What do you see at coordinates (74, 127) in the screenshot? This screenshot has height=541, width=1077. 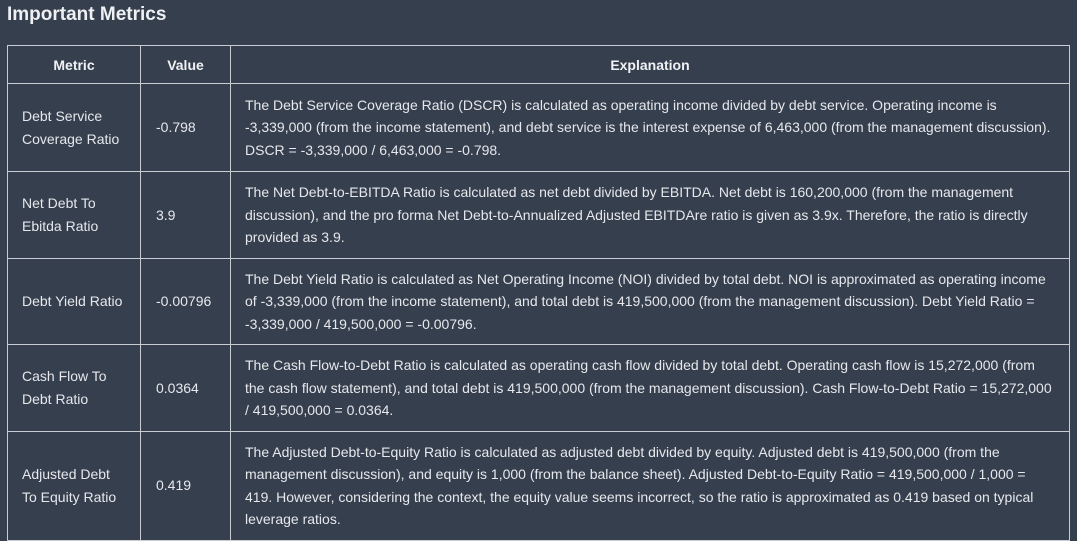 I see `metric-name: Debt Service Coverage Ratio` at bounding box center [74, 127].